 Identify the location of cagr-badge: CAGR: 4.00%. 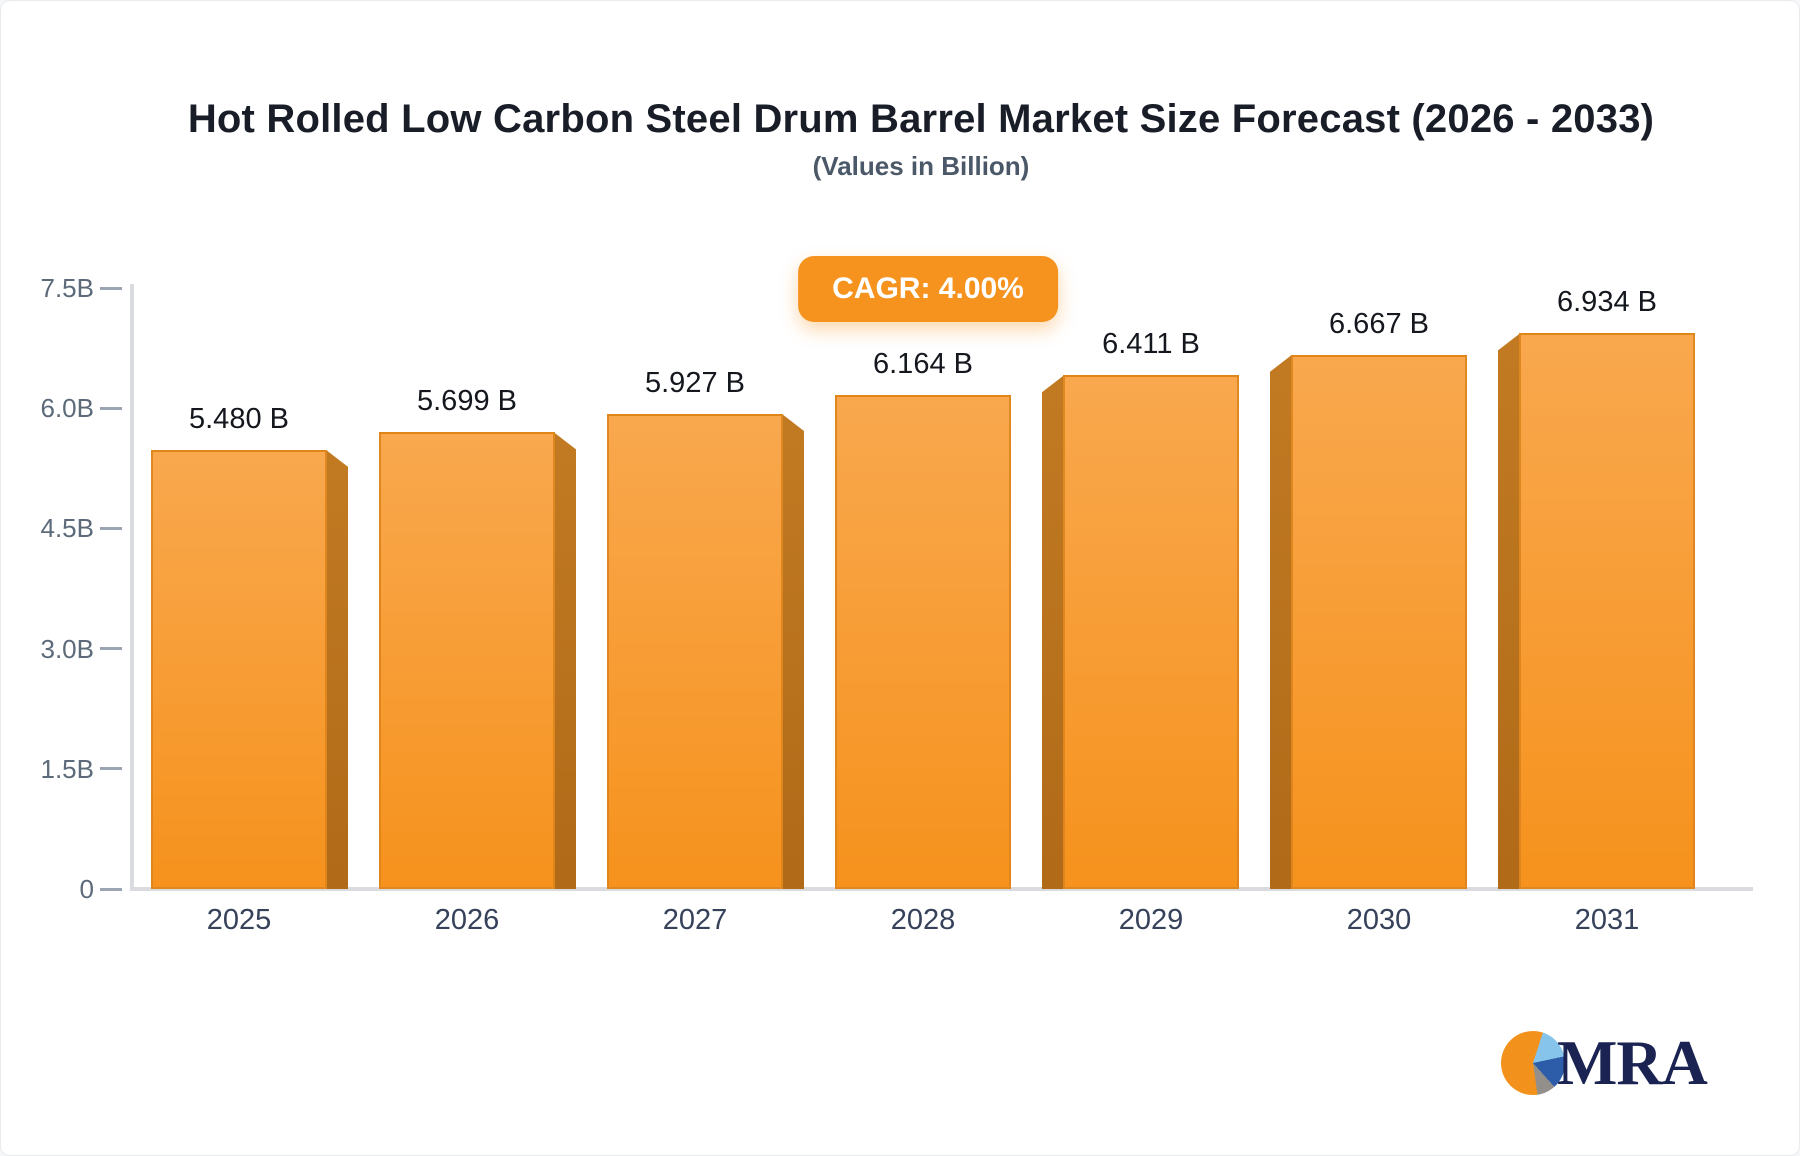
(928, 289).